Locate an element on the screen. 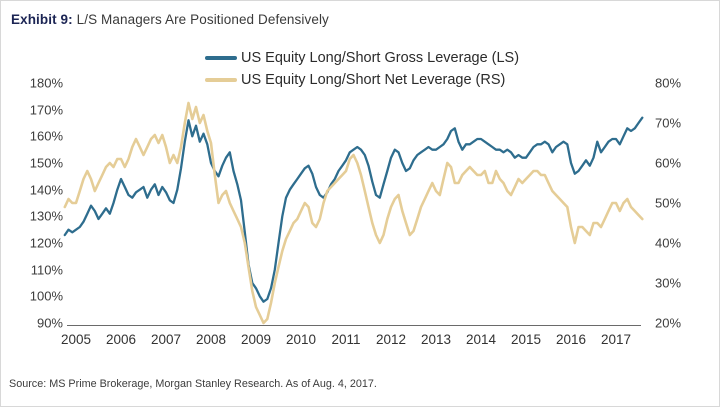 This screenshot has width=720, height=407. y-axis-tick-right: 50% is located at coordinates (668, 203).